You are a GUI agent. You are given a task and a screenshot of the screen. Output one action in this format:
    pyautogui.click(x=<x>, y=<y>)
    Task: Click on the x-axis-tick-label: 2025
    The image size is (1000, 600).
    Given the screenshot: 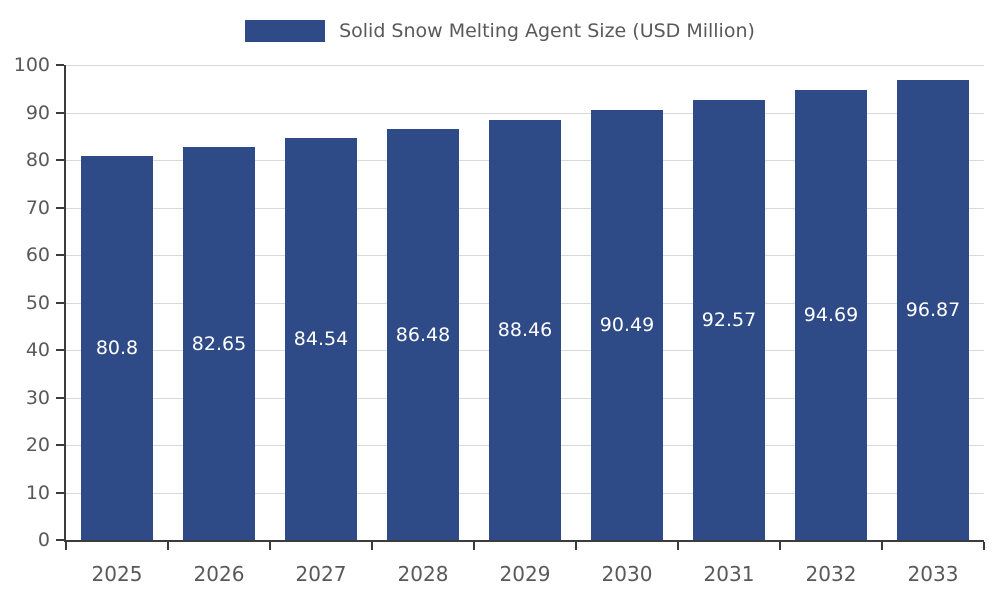 What is the action you would take?
    pyautogui.click(x=117, y=574)
    